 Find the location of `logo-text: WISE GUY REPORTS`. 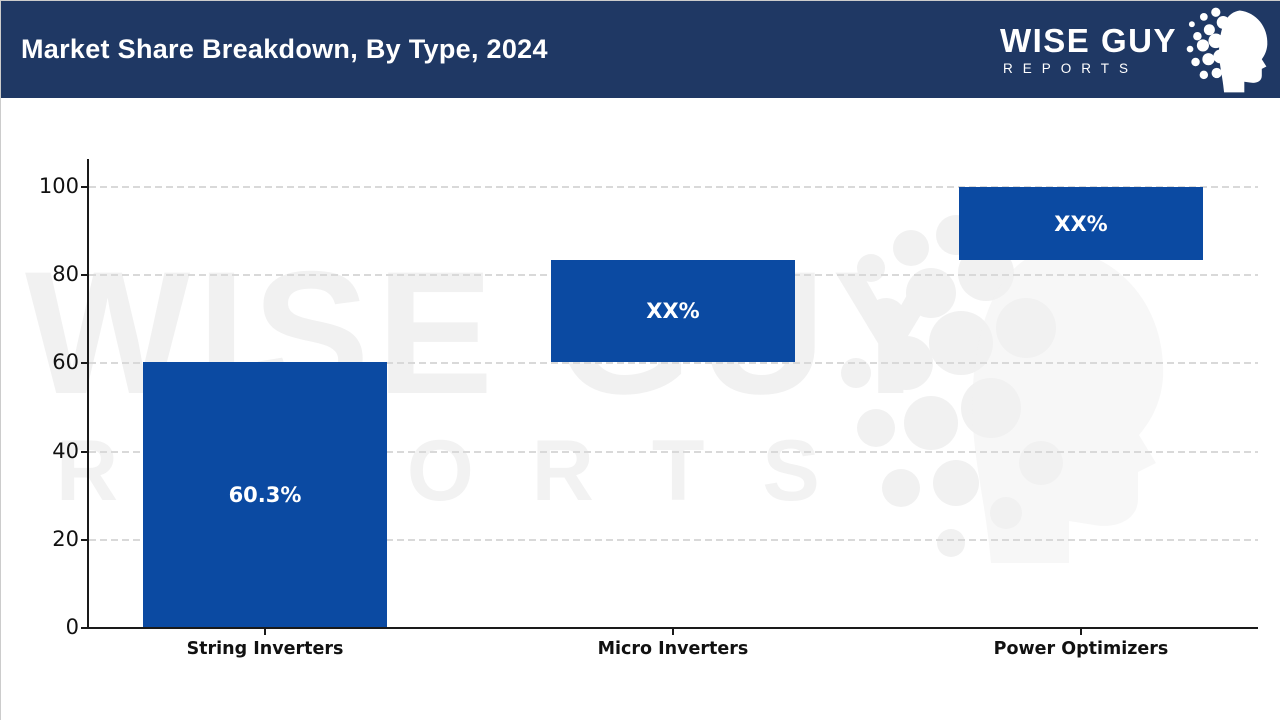

logo-text: WISE GUY REPORTS is located at coordinates (1088, 50).